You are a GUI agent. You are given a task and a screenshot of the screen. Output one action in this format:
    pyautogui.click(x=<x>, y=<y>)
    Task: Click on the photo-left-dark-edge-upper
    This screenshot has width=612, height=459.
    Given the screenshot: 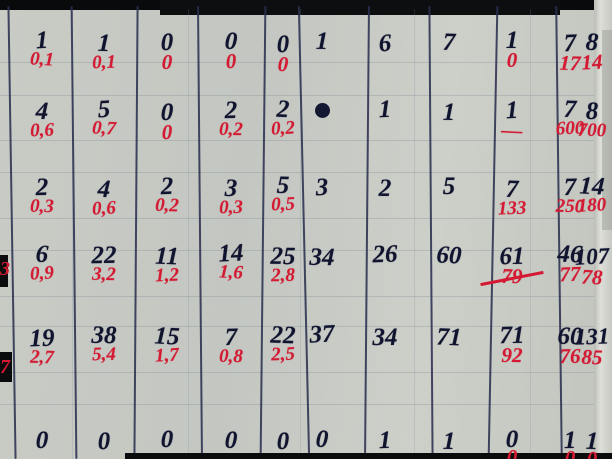 What is the action you would take?
    pyautogui.click(x=4, y=271)
    